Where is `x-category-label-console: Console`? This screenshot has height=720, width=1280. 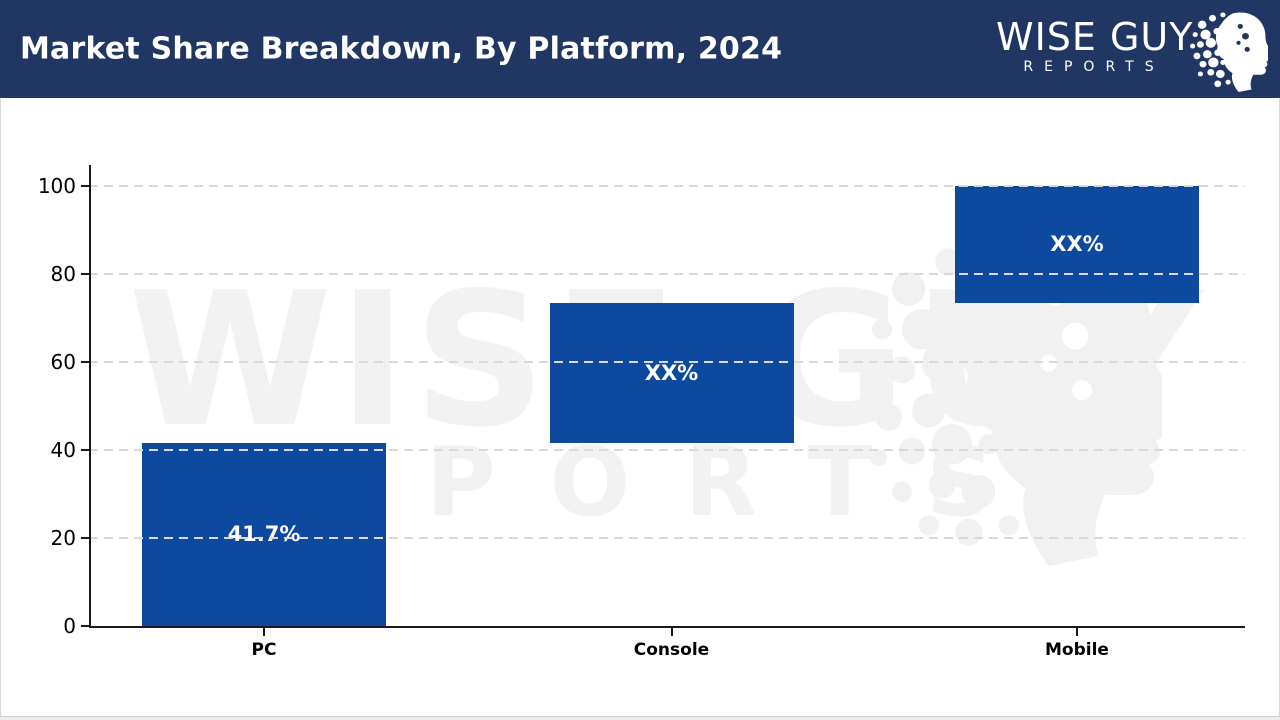
x-category-label-console: Console is located at coordinates (671, 650).